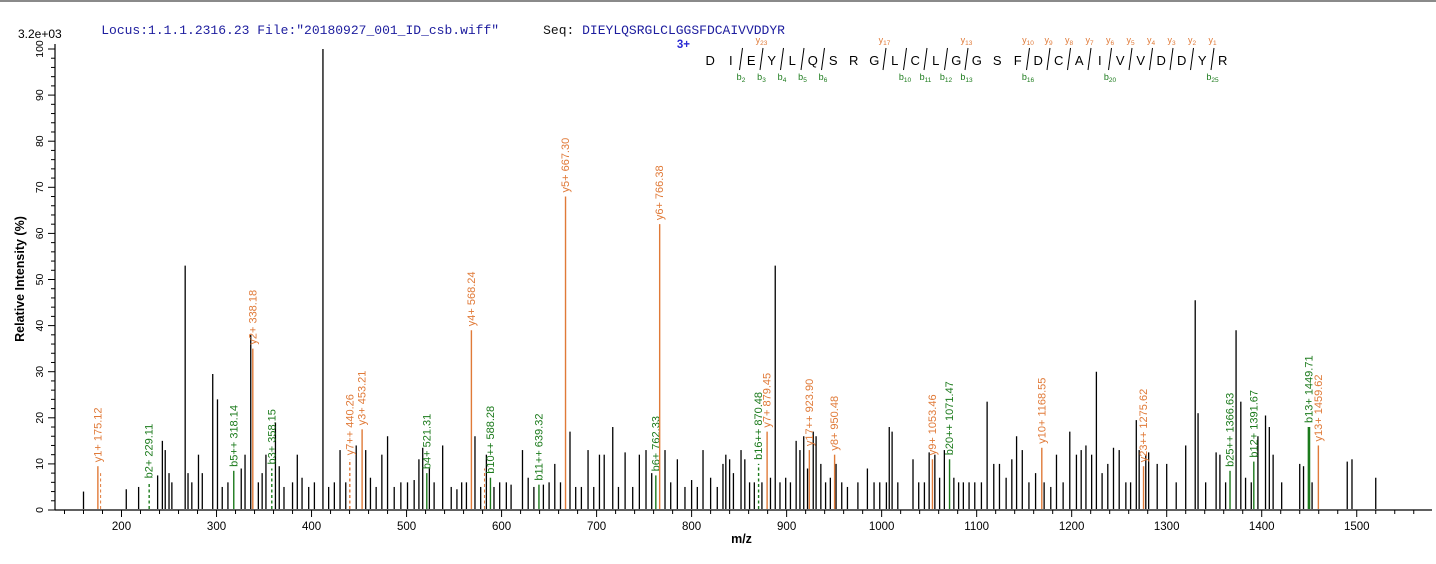 The height and width of the screenshot is (564, 1436). Describe the element at coordinates (150, 451) in the screenshot. I see `peak-label: b2+ 229.11` at that location.